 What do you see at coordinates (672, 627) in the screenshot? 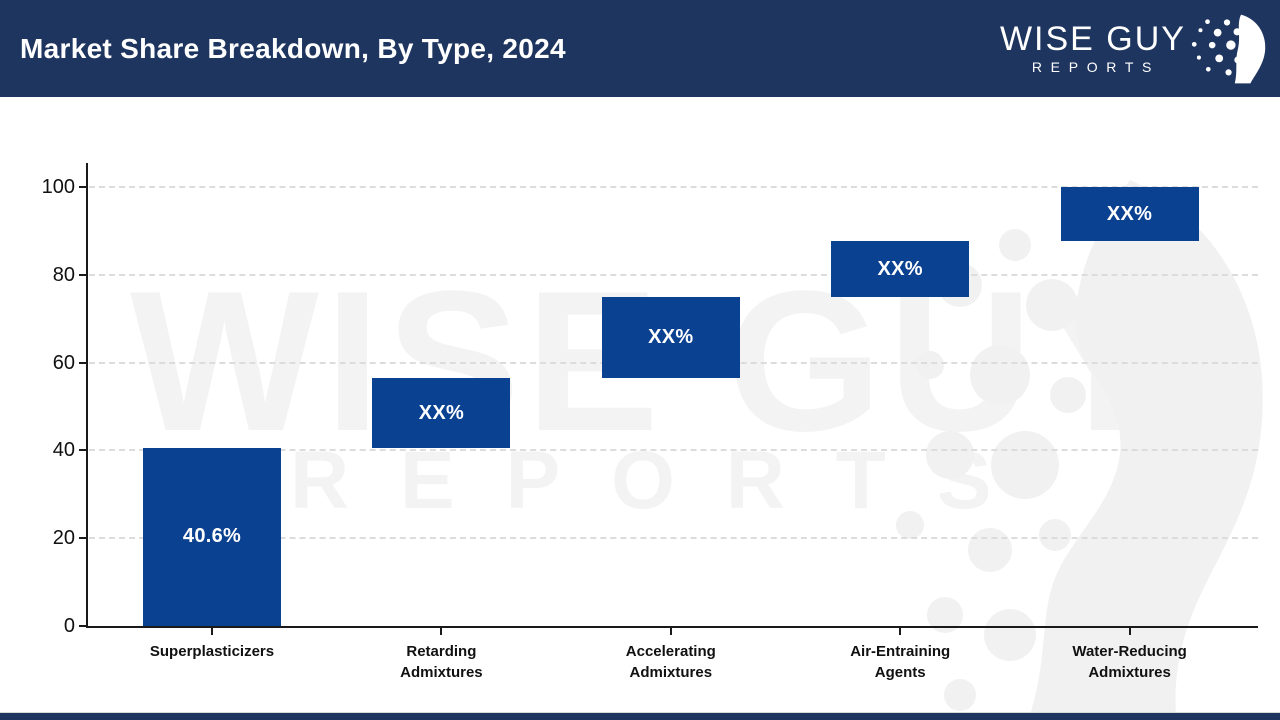
I see `x-axis-line` at bounding box center [672, 627].